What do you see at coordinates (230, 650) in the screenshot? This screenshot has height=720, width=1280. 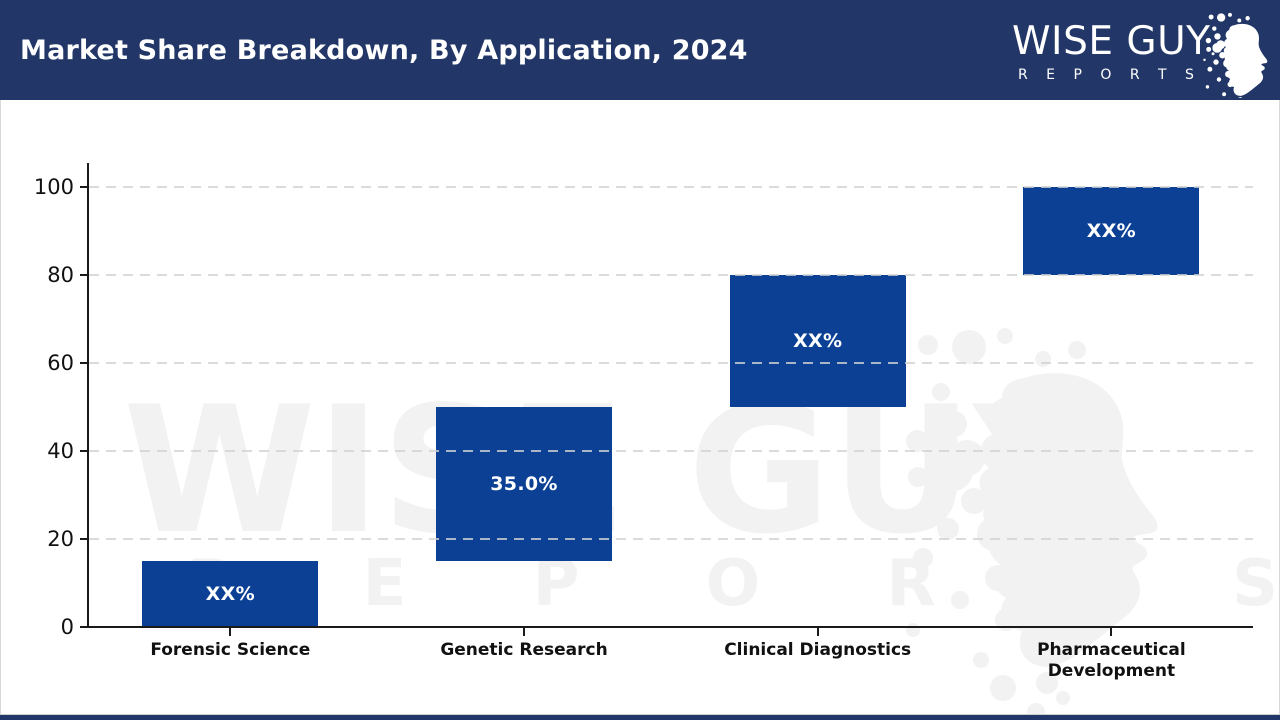 I see `x-category-label: Forensic Science` at bounding box center [230, 650].